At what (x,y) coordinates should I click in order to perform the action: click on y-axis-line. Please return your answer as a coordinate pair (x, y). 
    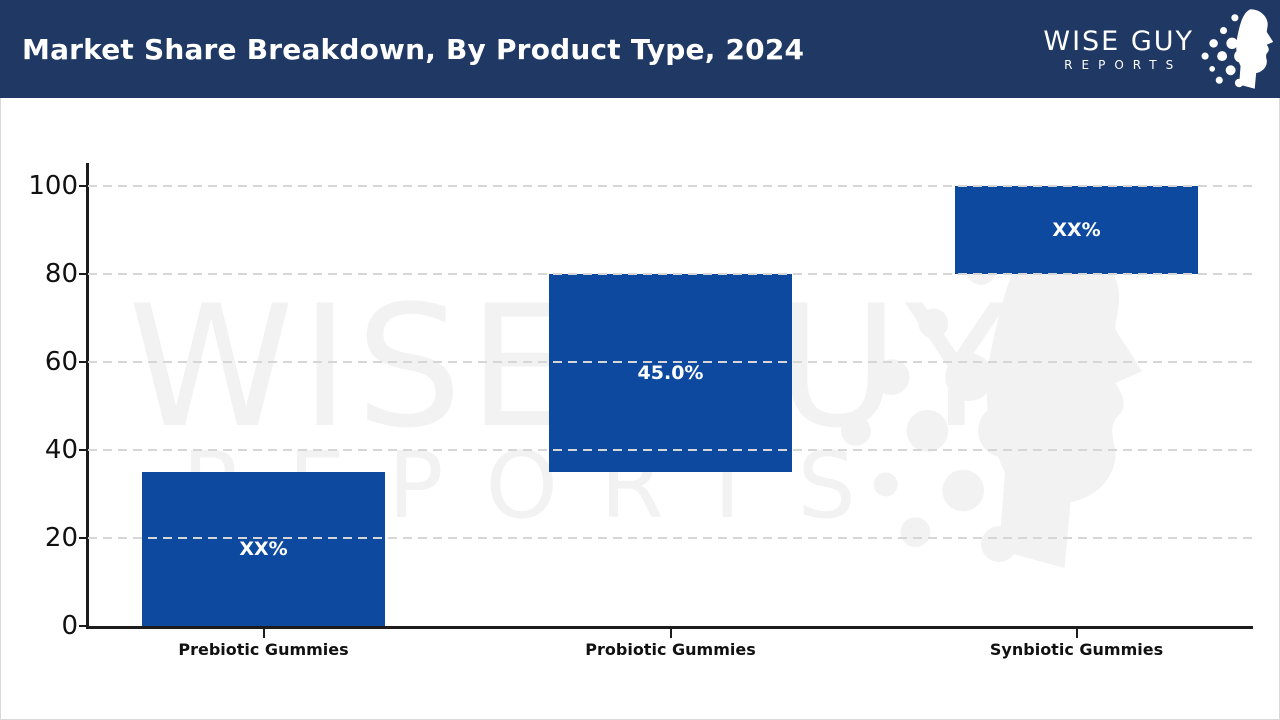
    Looking at the image, I should click on (87, 396).